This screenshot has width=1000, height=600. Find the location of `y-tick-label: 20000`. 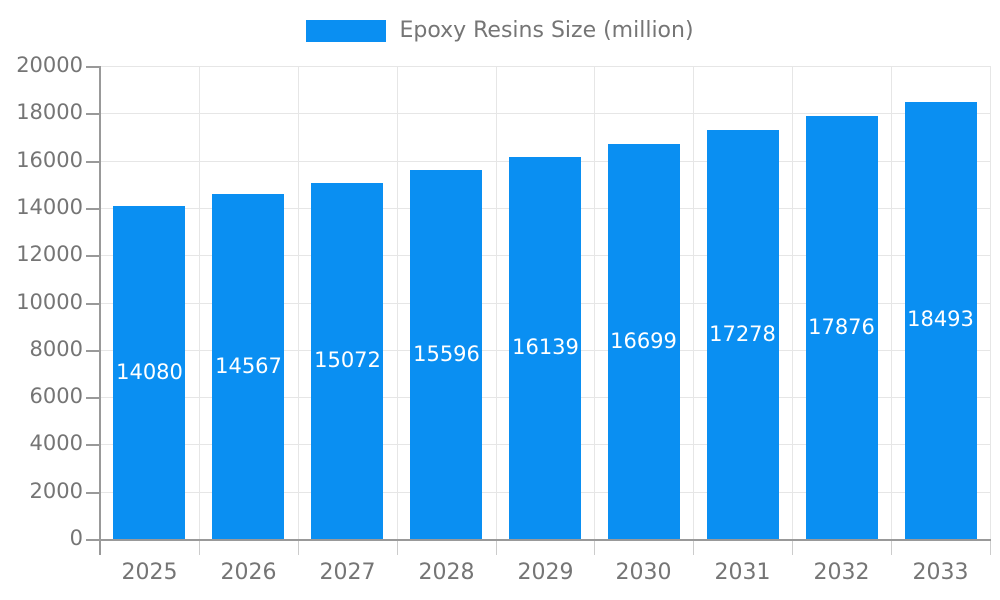

y-tick-label: 20000 is located at coordinates (49, 65).